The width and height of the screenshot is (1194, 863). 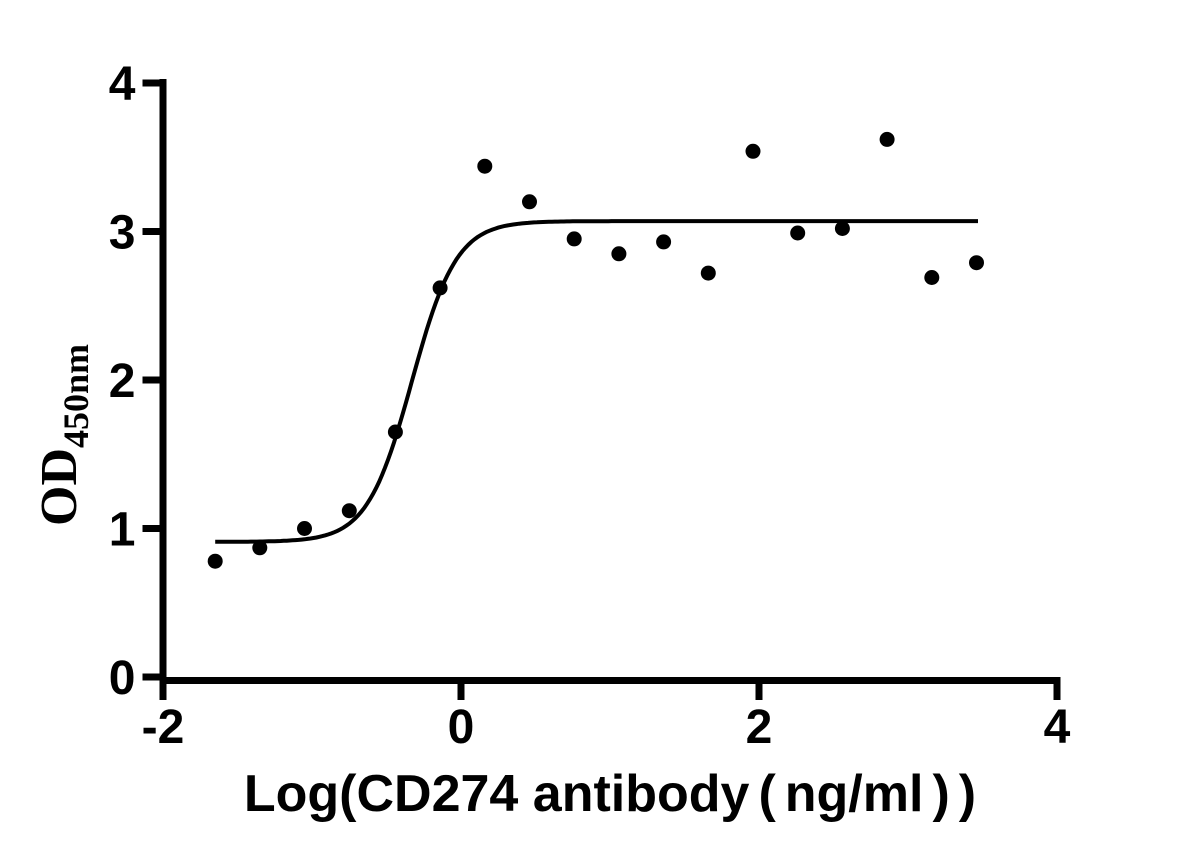 I want to click on x-axis-line, so click(x=610, y=680).